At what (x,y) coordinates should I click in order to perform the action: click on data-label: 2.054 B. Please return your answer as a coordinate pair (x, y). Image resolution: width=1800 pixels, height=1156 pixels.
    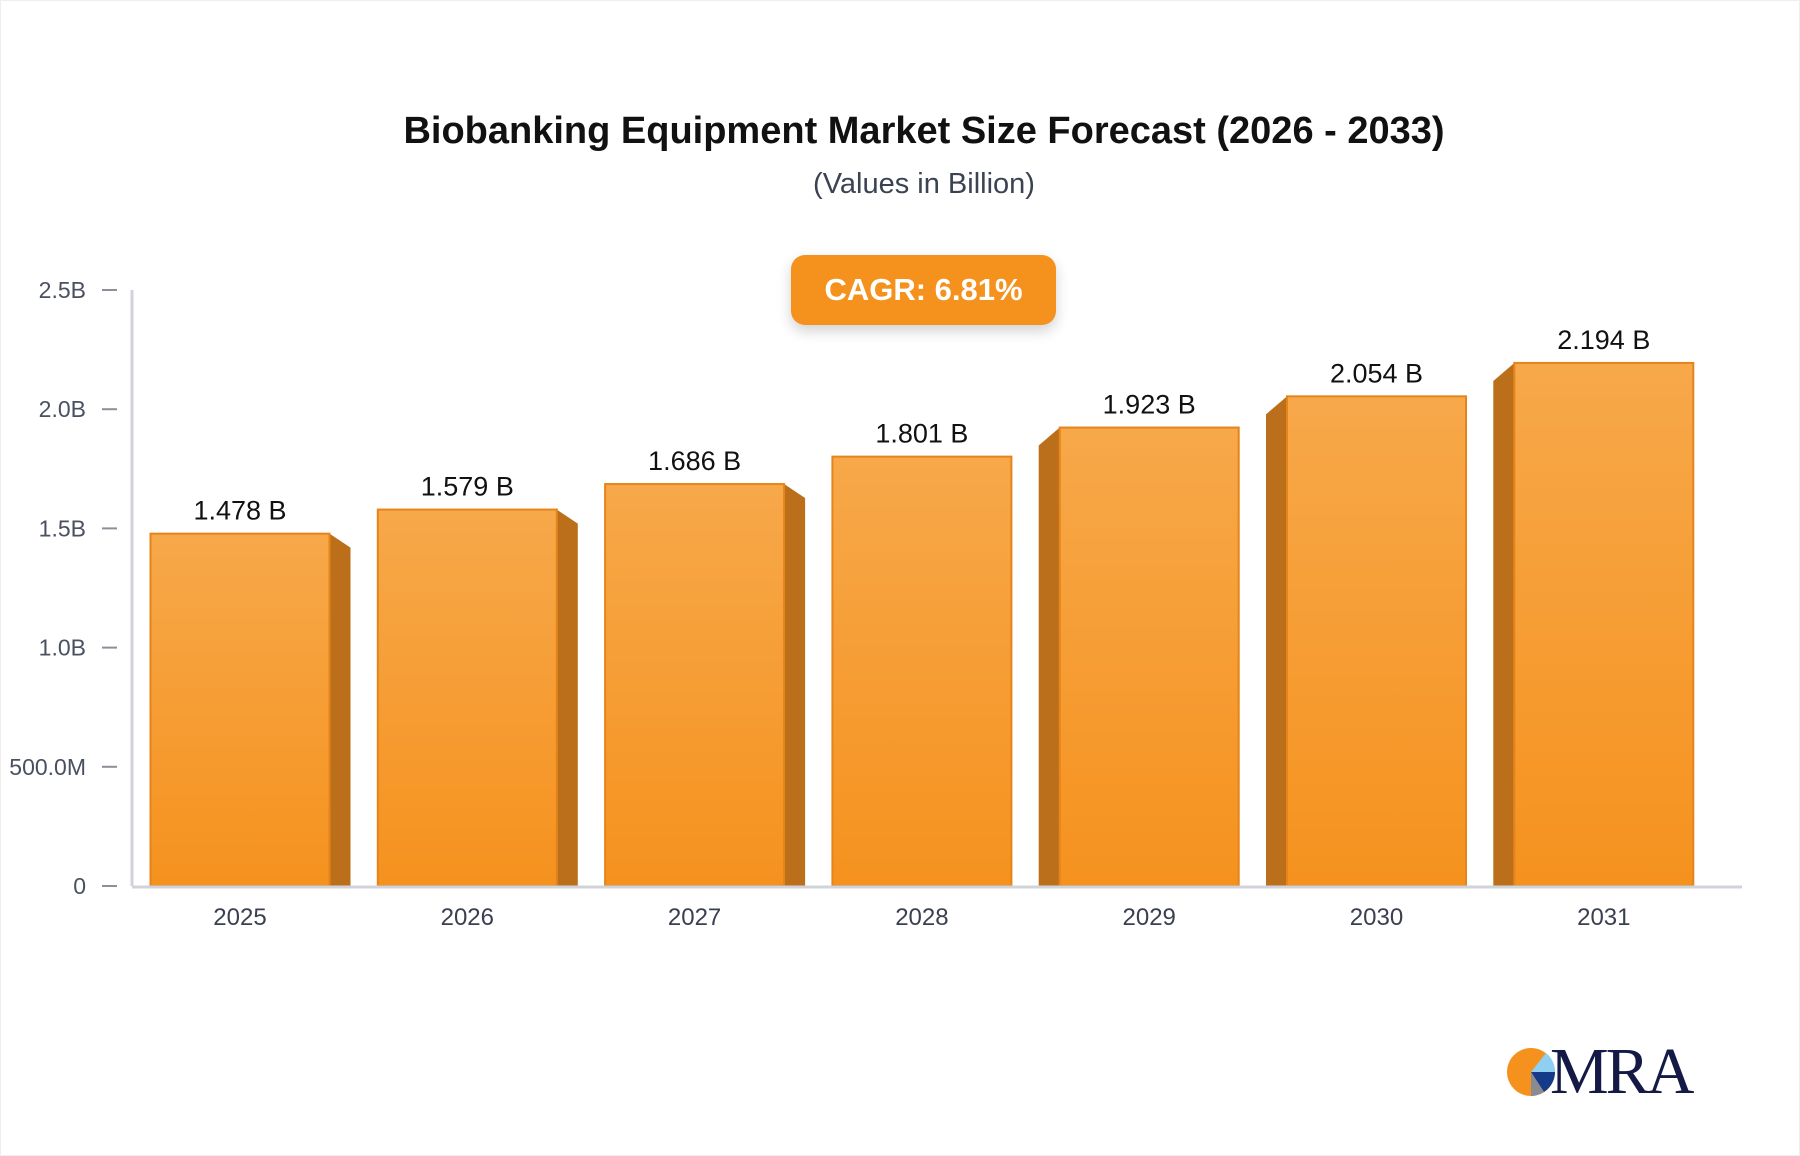
    Looking at the image, I should click on (1376, 373).